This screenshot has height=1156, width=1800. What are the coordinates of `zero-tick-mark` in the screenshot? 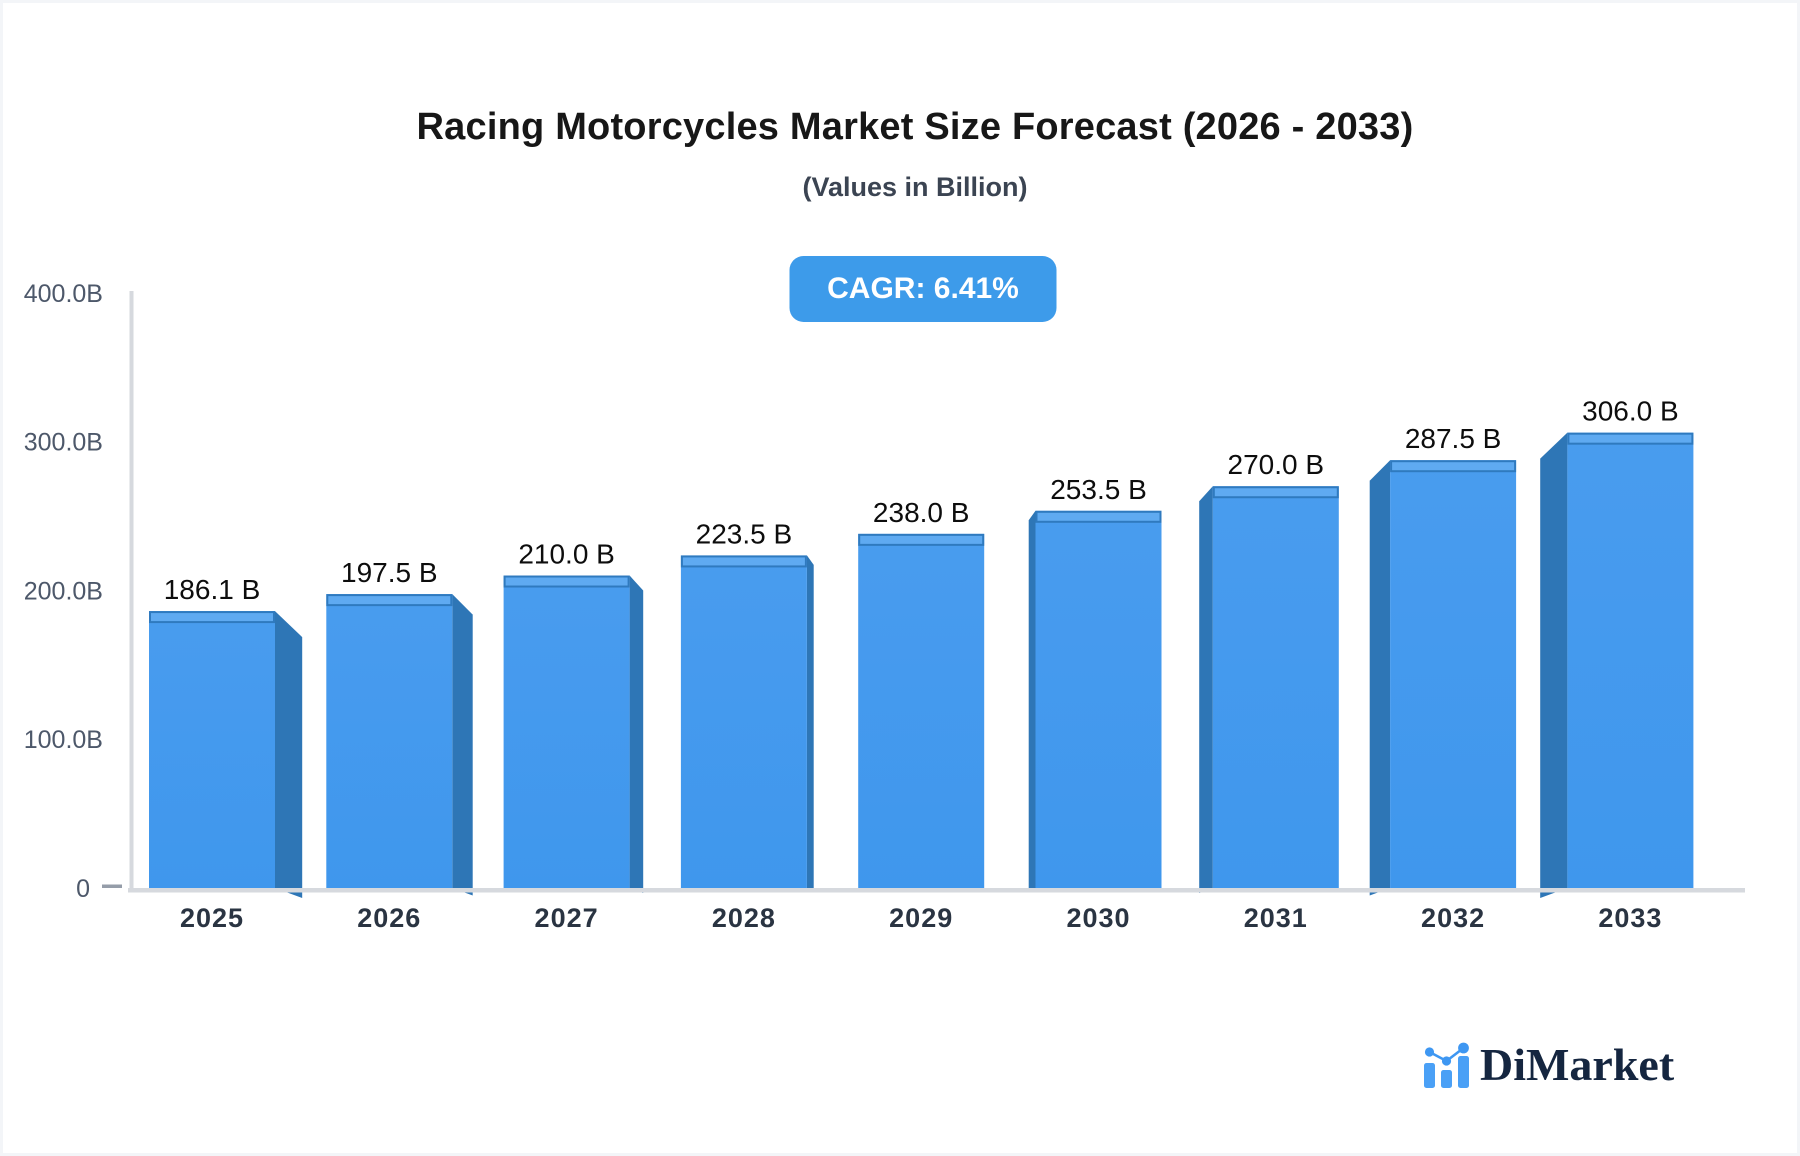 It's located at (112, 886).